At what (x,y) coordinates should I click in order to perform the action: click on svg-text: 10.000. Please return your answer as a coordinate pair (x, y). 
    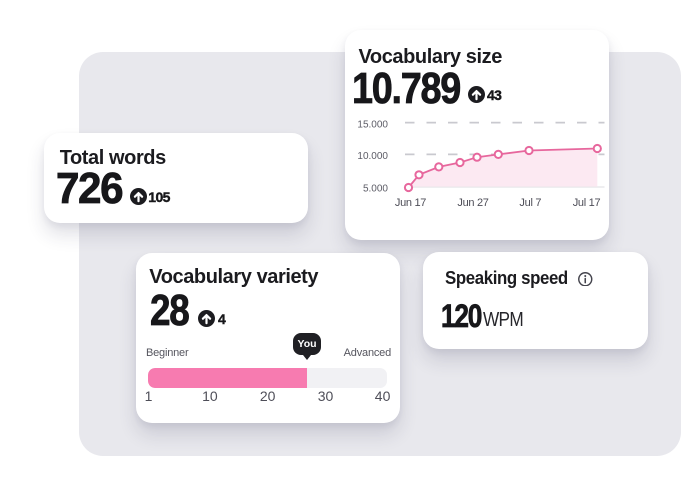
    Looking at the image, I should click on (372, 156).